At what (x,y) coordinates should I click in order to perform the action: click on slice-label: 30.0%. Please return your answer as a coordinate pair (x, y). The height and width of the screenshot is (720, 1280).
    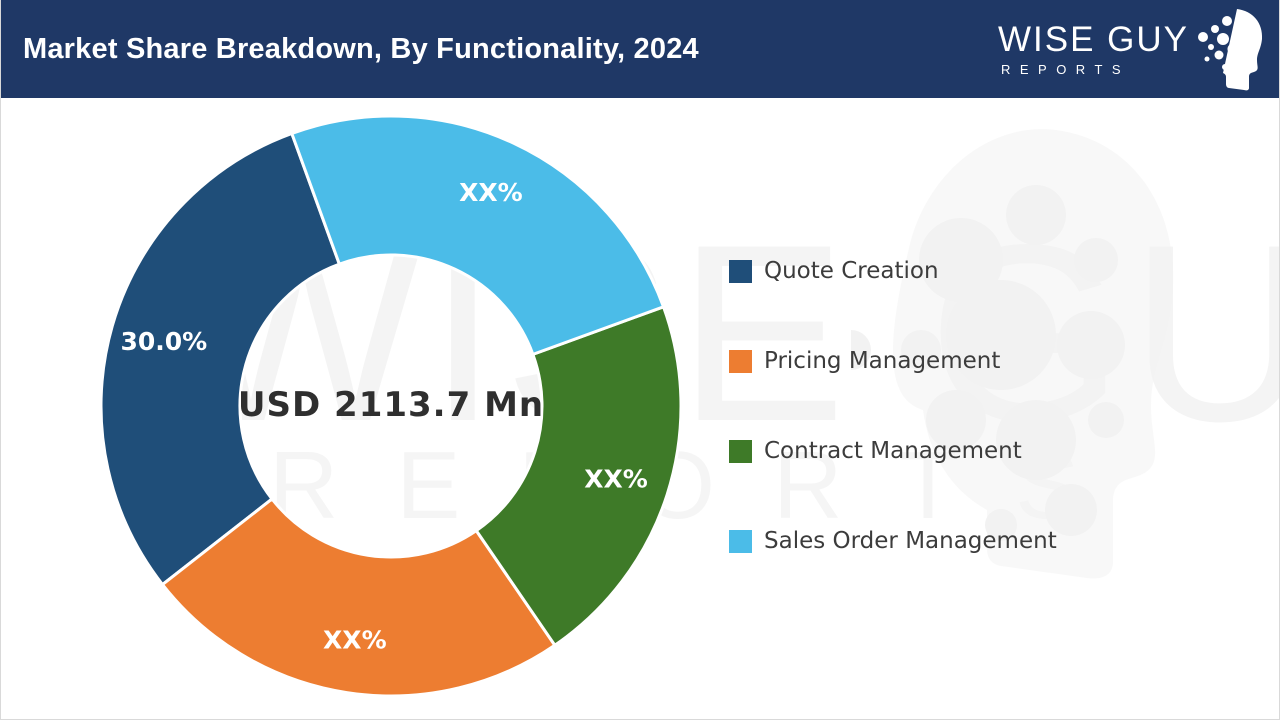
    Looking at the image, I should click on (163, 341).